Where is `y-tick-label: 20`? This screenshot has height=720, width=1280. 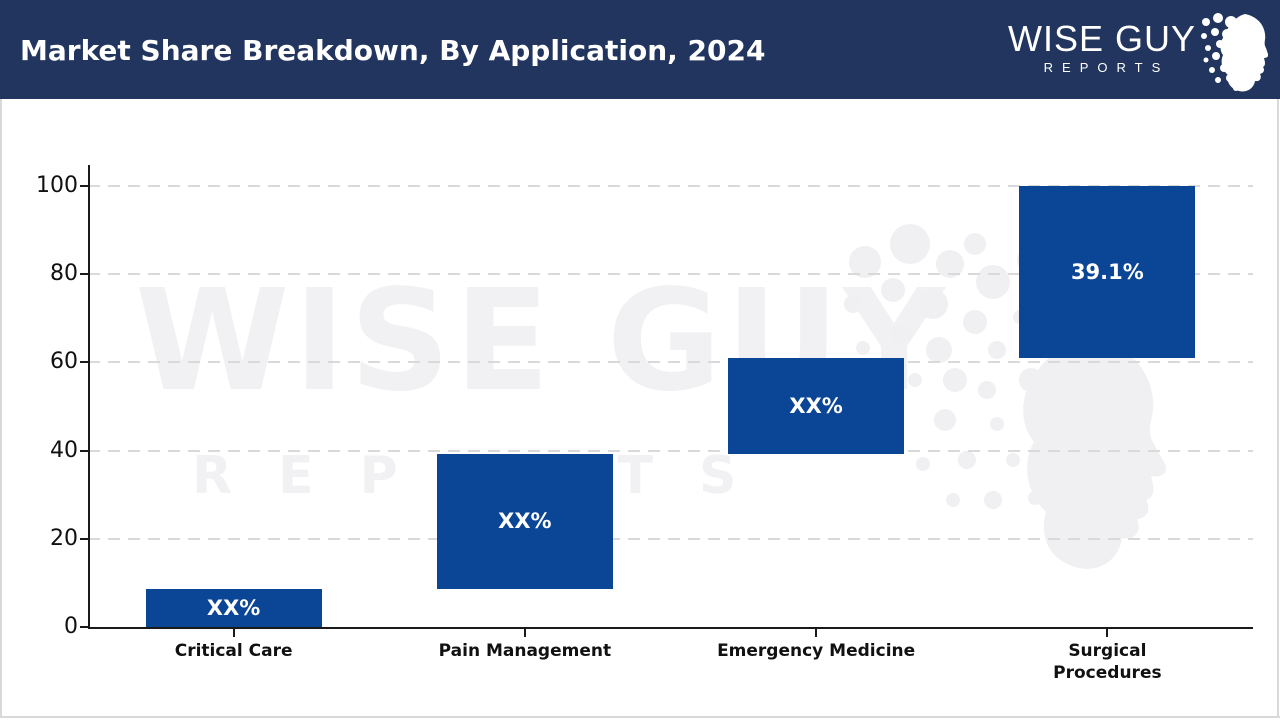 y-tick-label: 20 is located at coordinates (64, 538).